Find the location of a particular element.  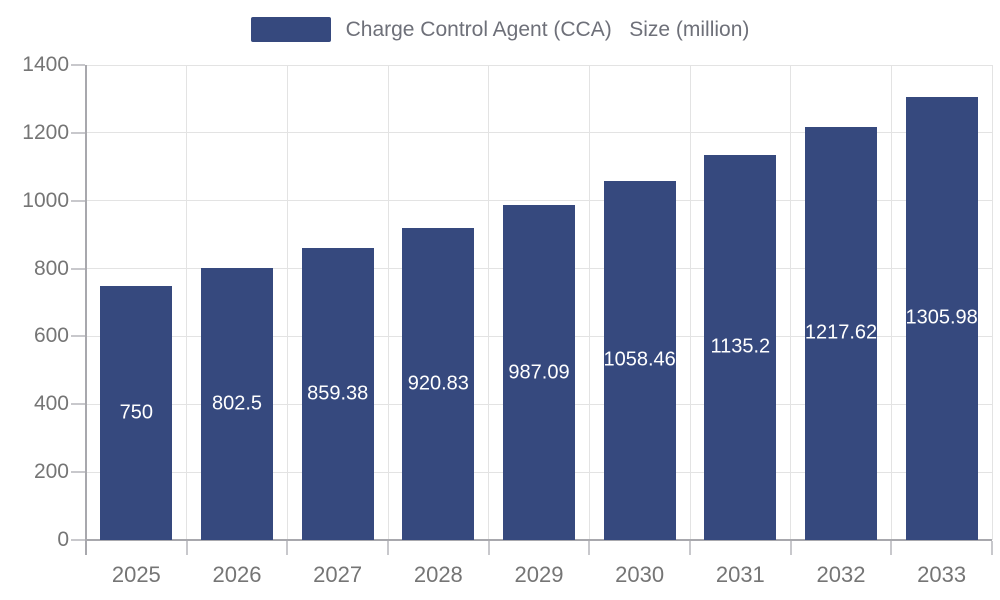

bar-value-label: 1217.62 is located at coordinates (841, 332).